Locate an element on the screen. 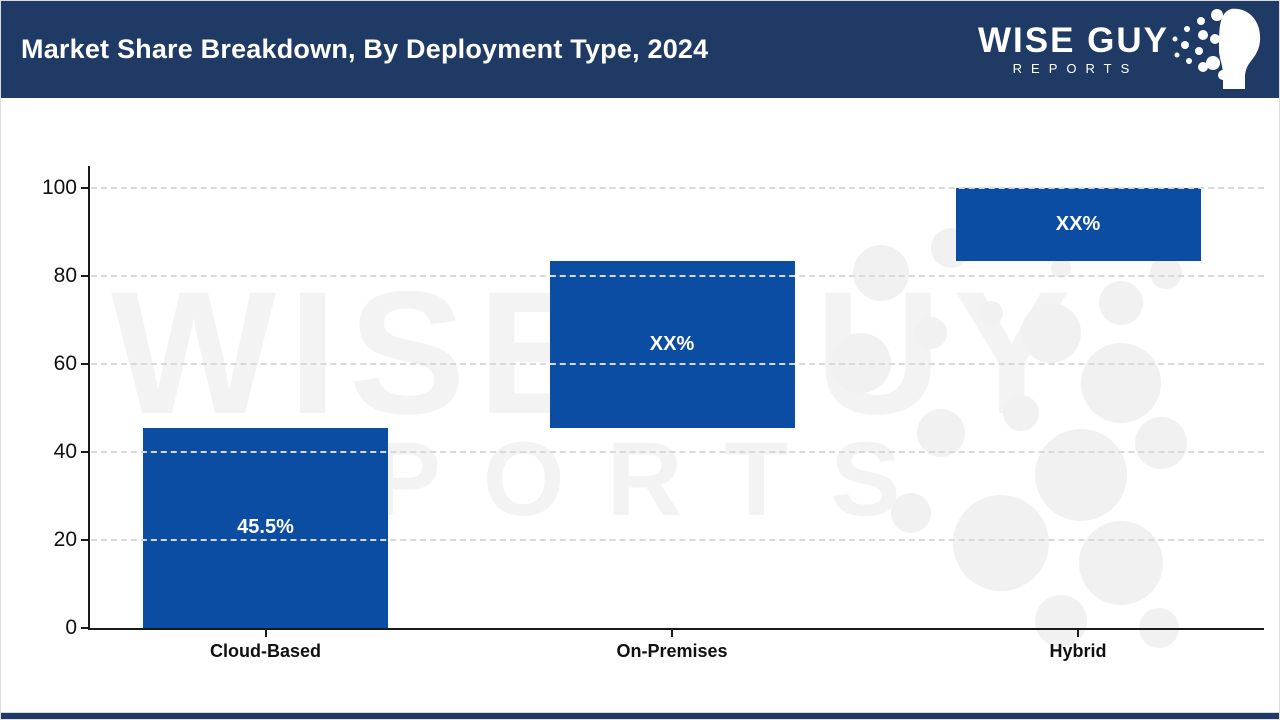  y-tick-label-60: 60 is located at coordinates (65, 363).